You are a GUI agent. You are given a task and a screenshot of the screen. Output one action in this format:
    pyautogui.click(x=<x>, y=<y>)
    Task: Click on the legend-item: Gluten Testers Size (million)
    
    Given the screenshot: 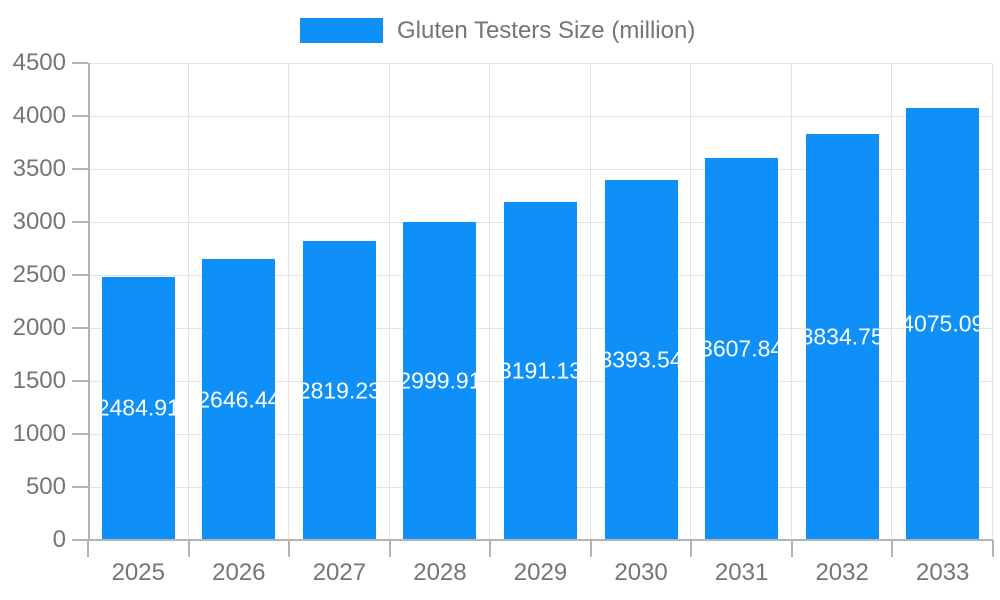 What is the action you would take?
    pyautogui.click(x=497, y=30)
    